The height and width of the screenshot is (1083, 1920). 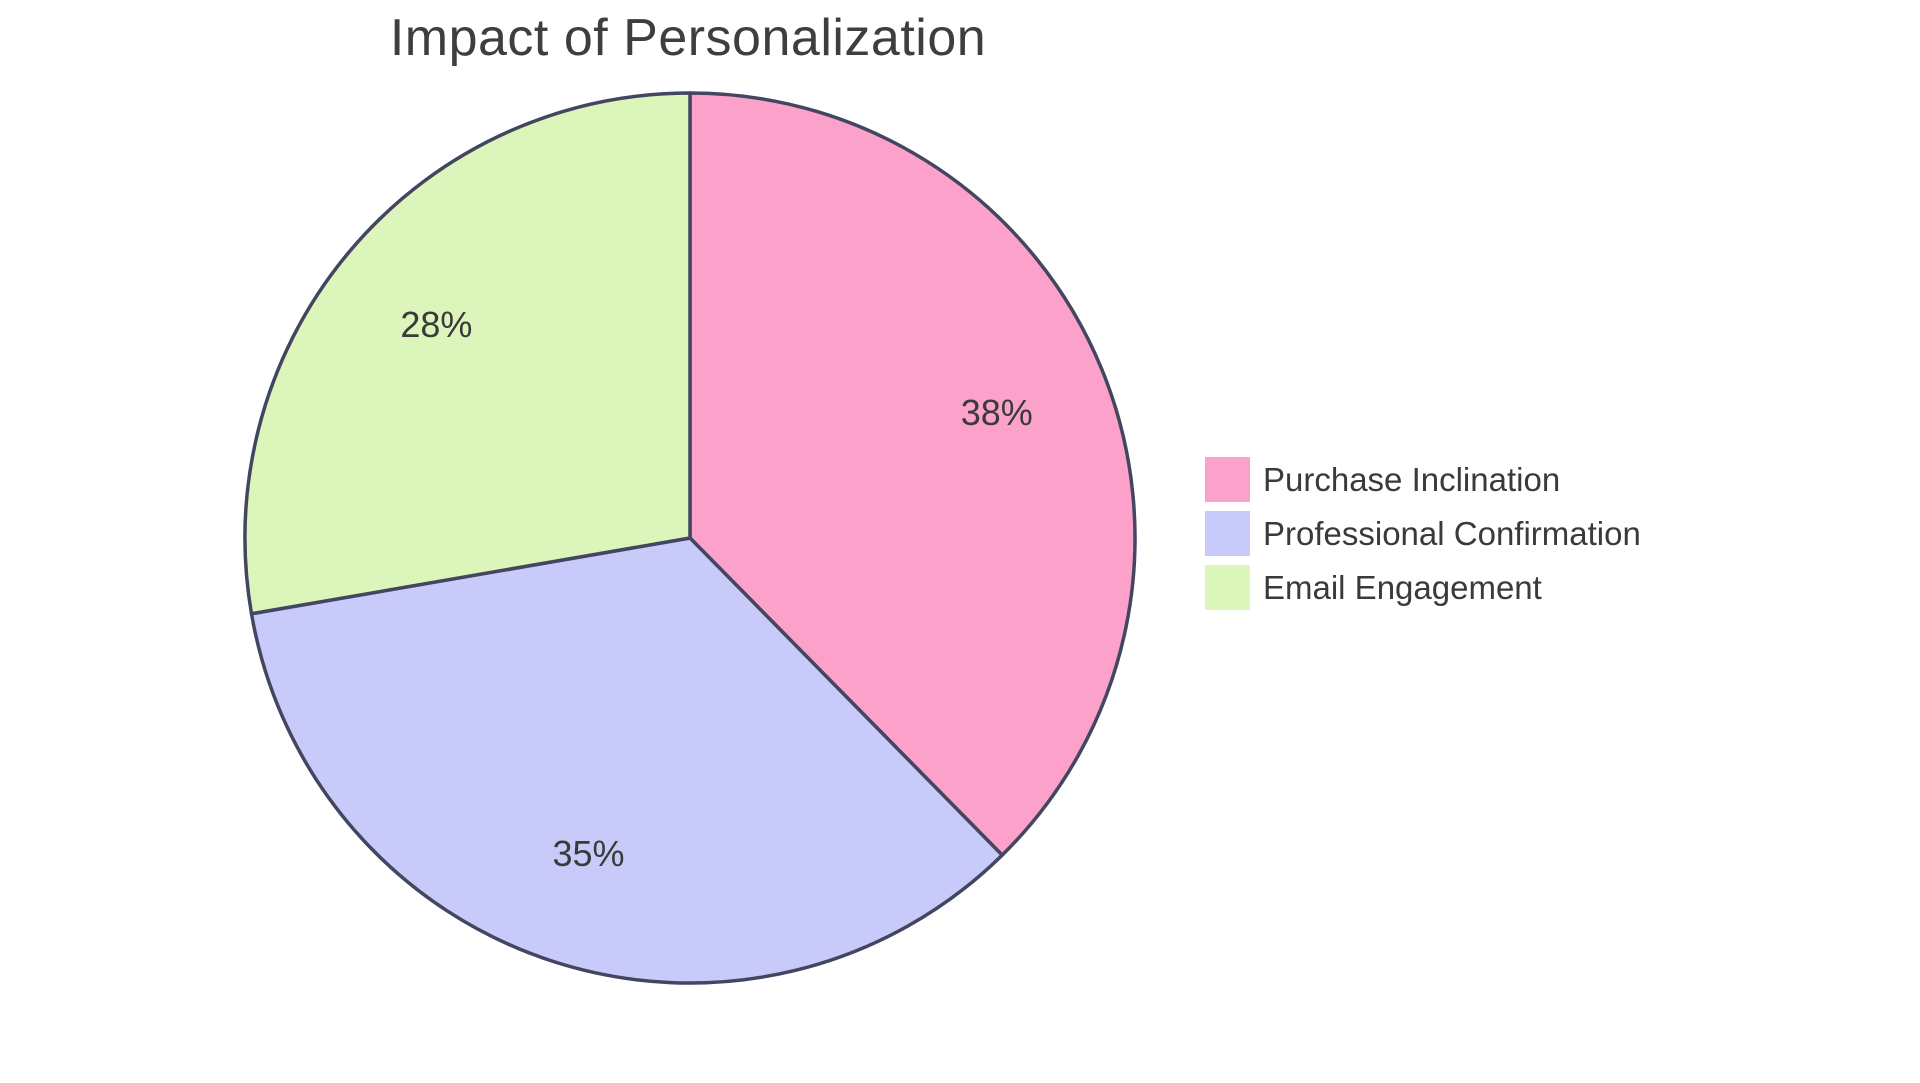 I want to click on legend-item-purchase-inclination: Purchase Inclination, so click(x=1423, y=479).